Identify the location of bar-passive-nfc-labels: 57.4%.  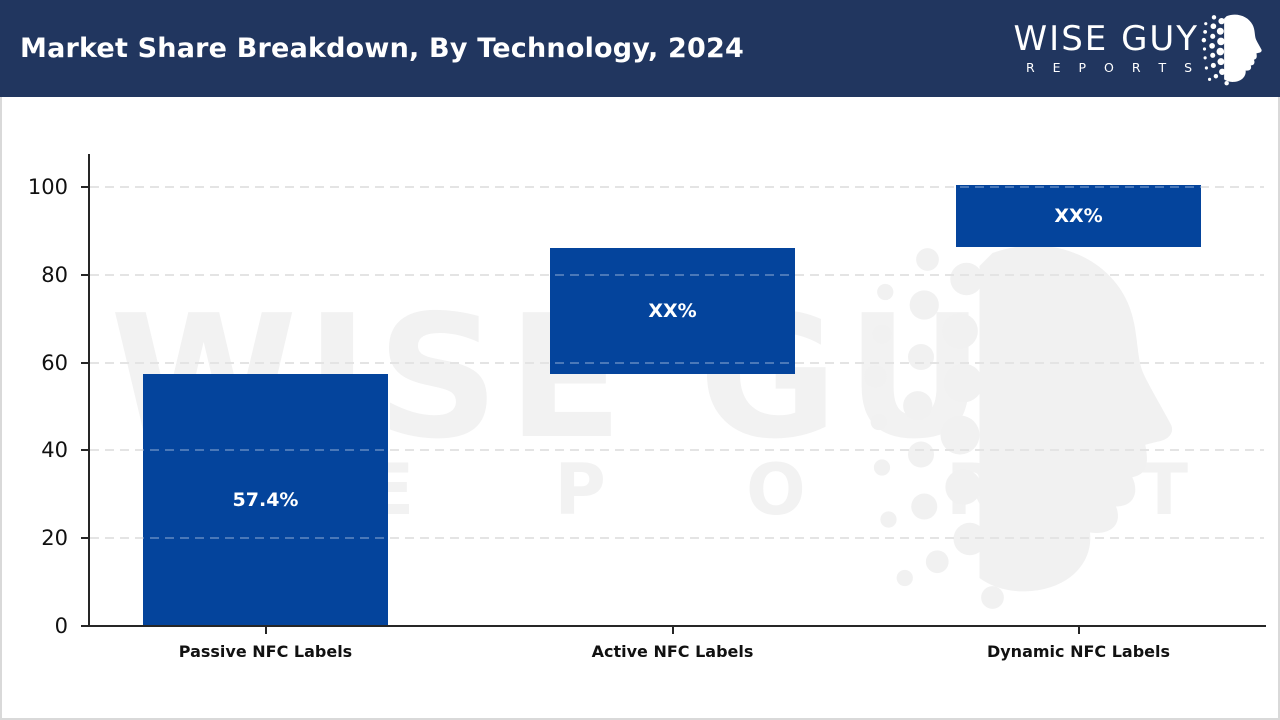
(265, 500).